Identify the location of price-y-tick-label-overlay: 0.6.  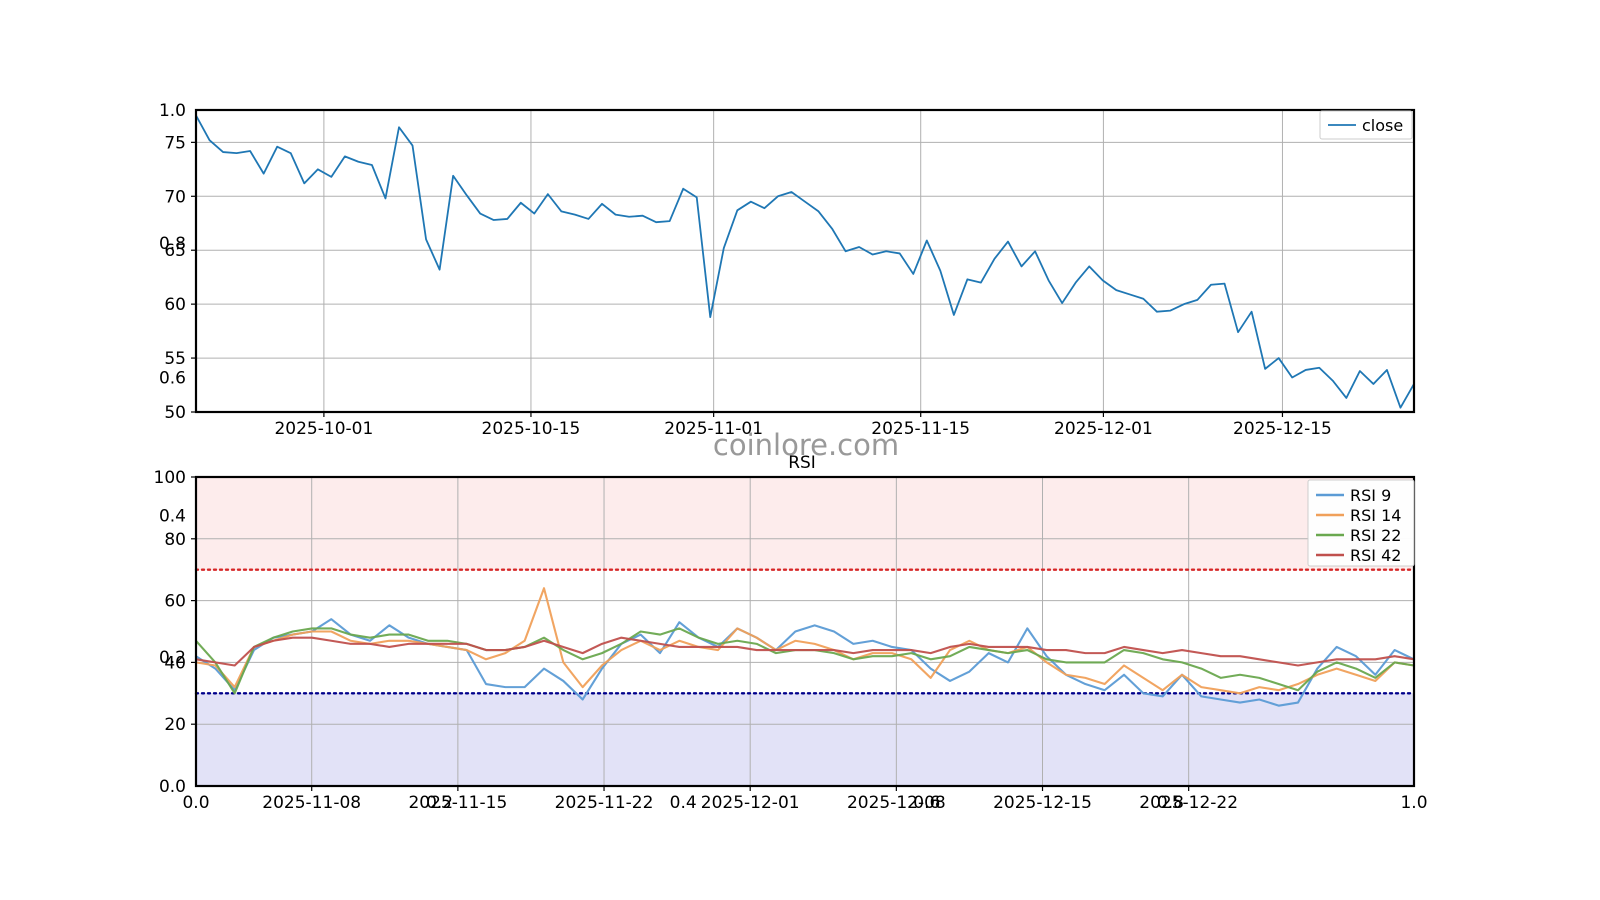
(172, 378).